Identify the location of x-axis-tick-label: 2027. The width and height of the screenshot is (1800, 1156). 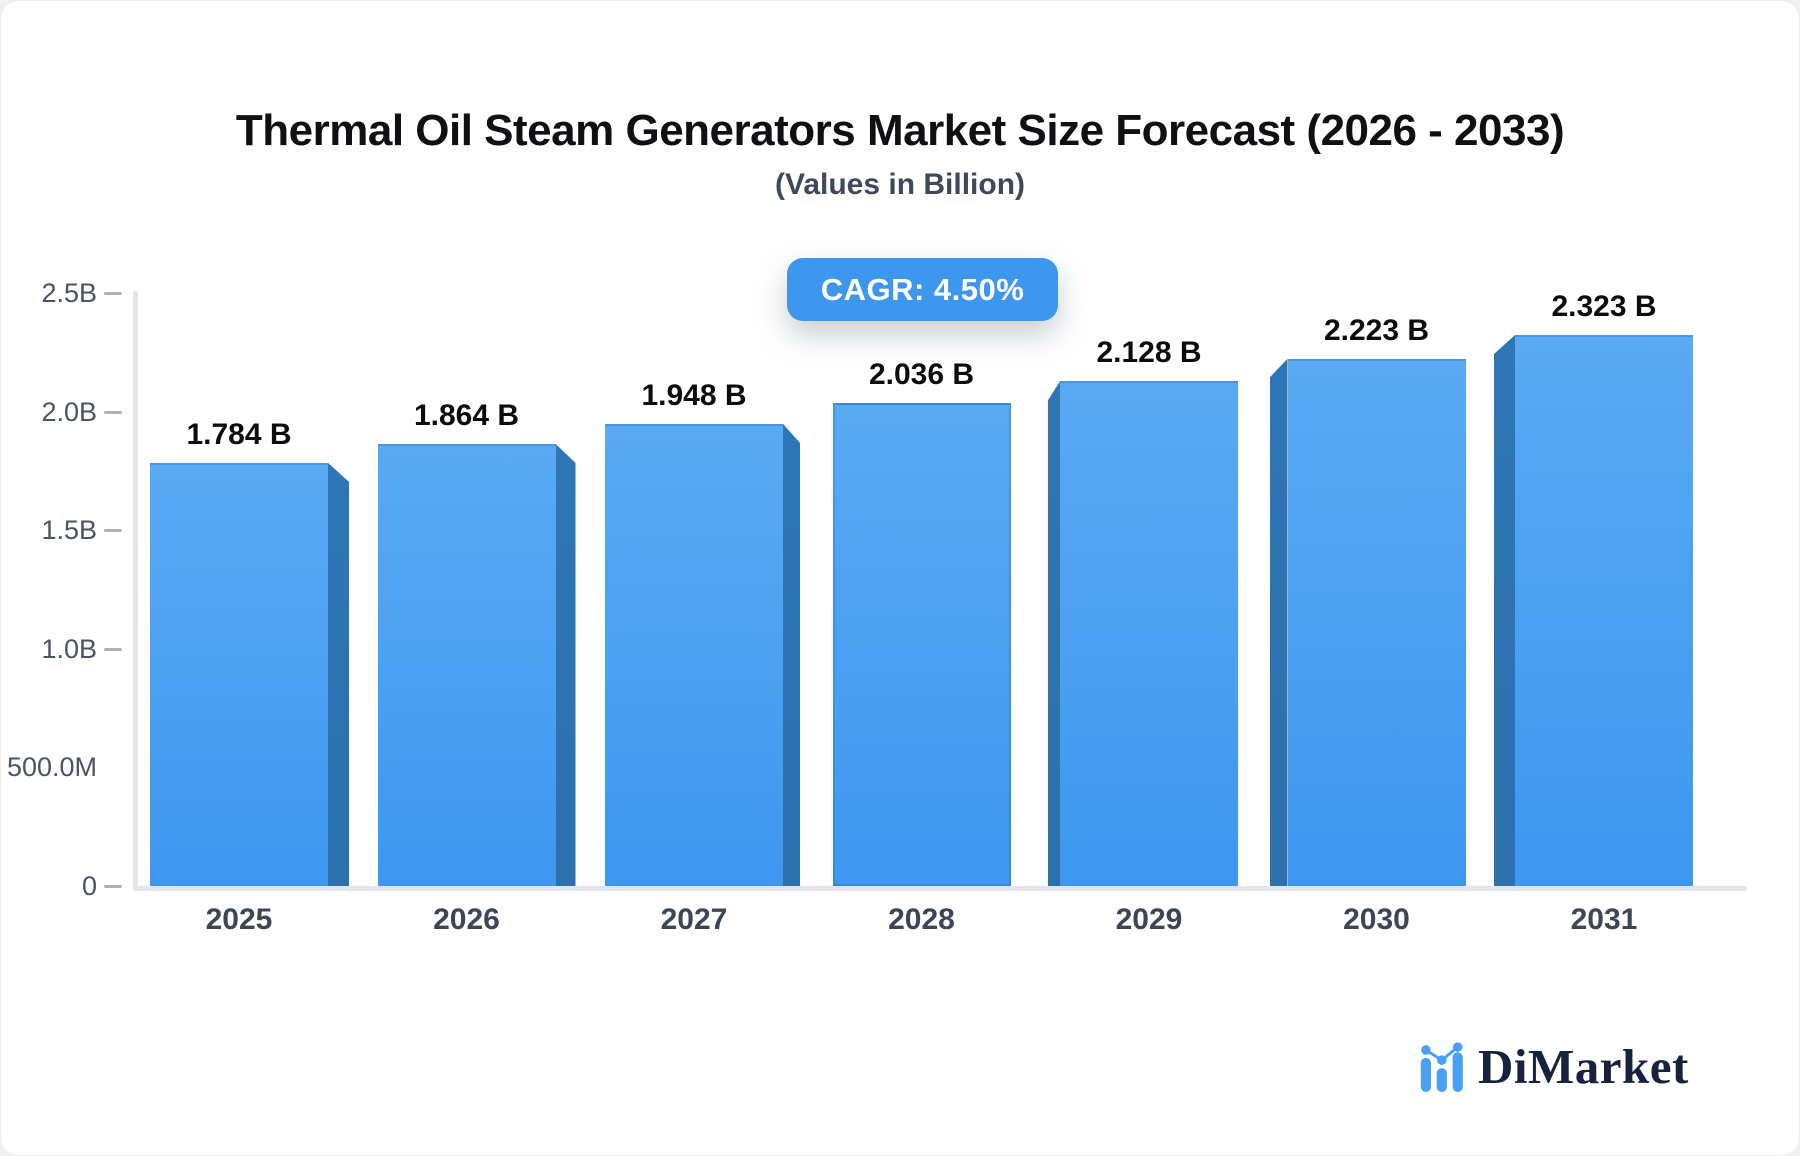
(694, 919).